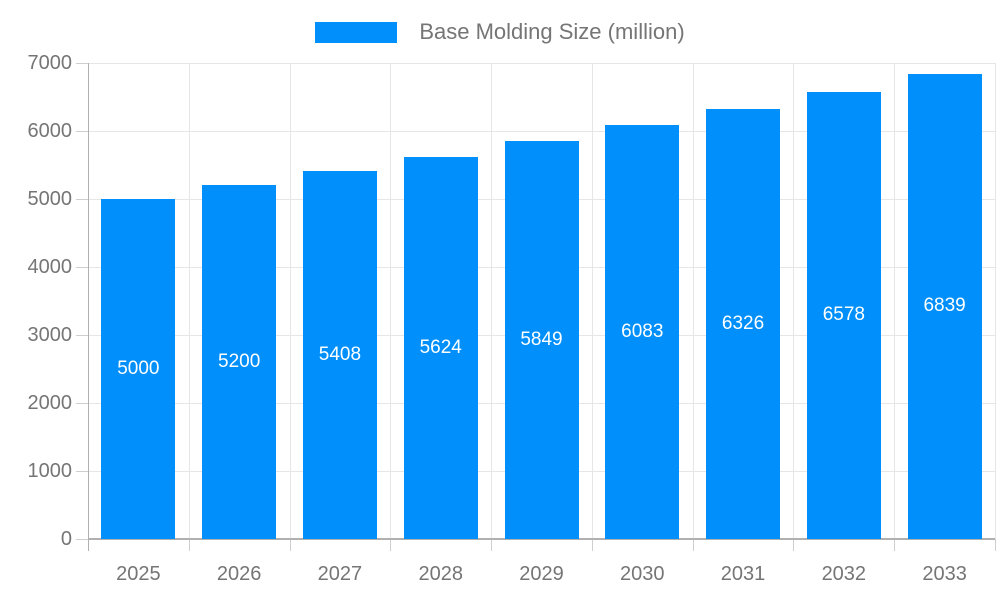 This screenshot has height=600, width=1000. What do you see at coordinates (440, 574) in the screenshot?
I see `x-axis-label: 2028` at bounding box center [440, 574].